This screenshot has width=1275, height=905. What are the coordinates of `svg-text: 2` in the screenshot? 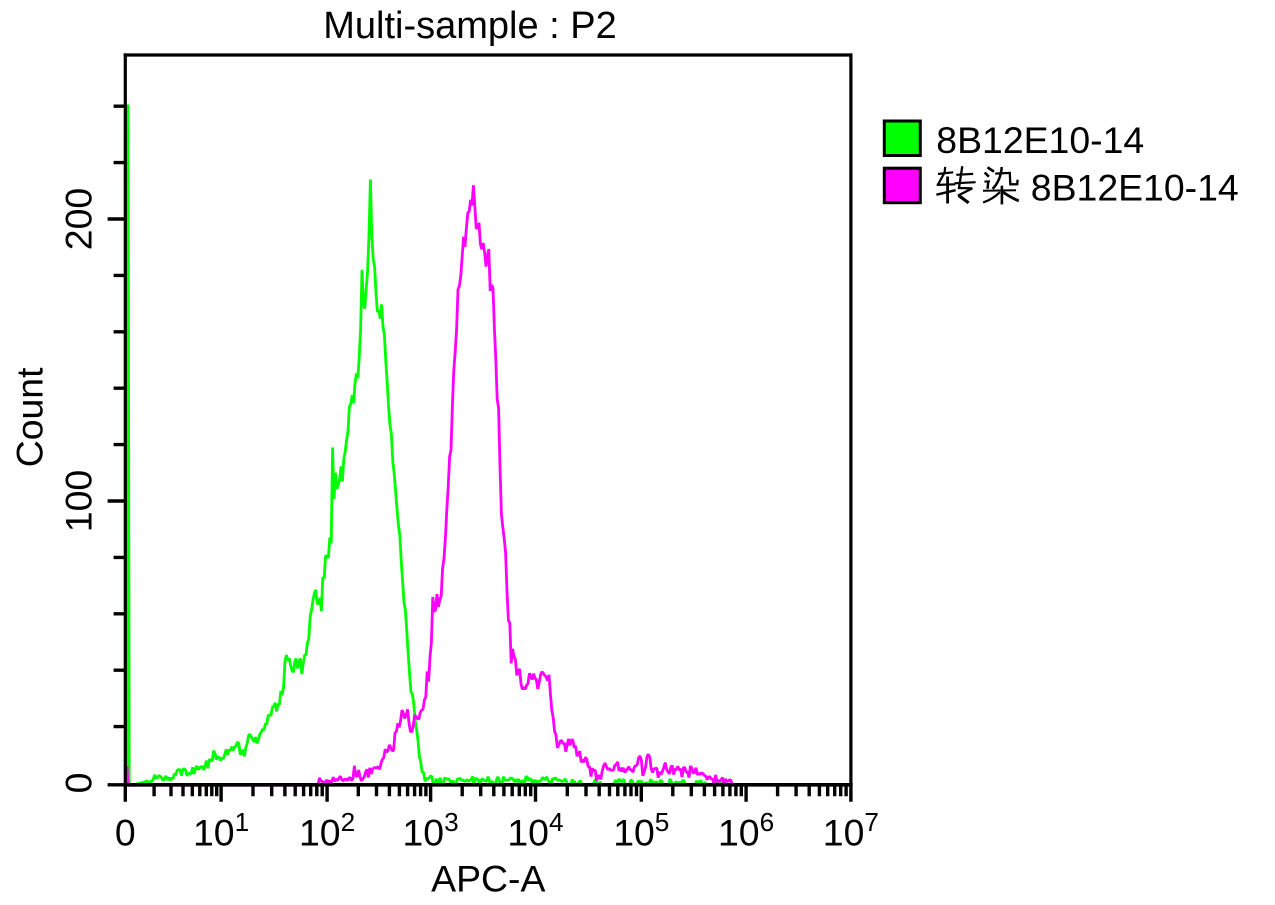 It's located at (348, 822).